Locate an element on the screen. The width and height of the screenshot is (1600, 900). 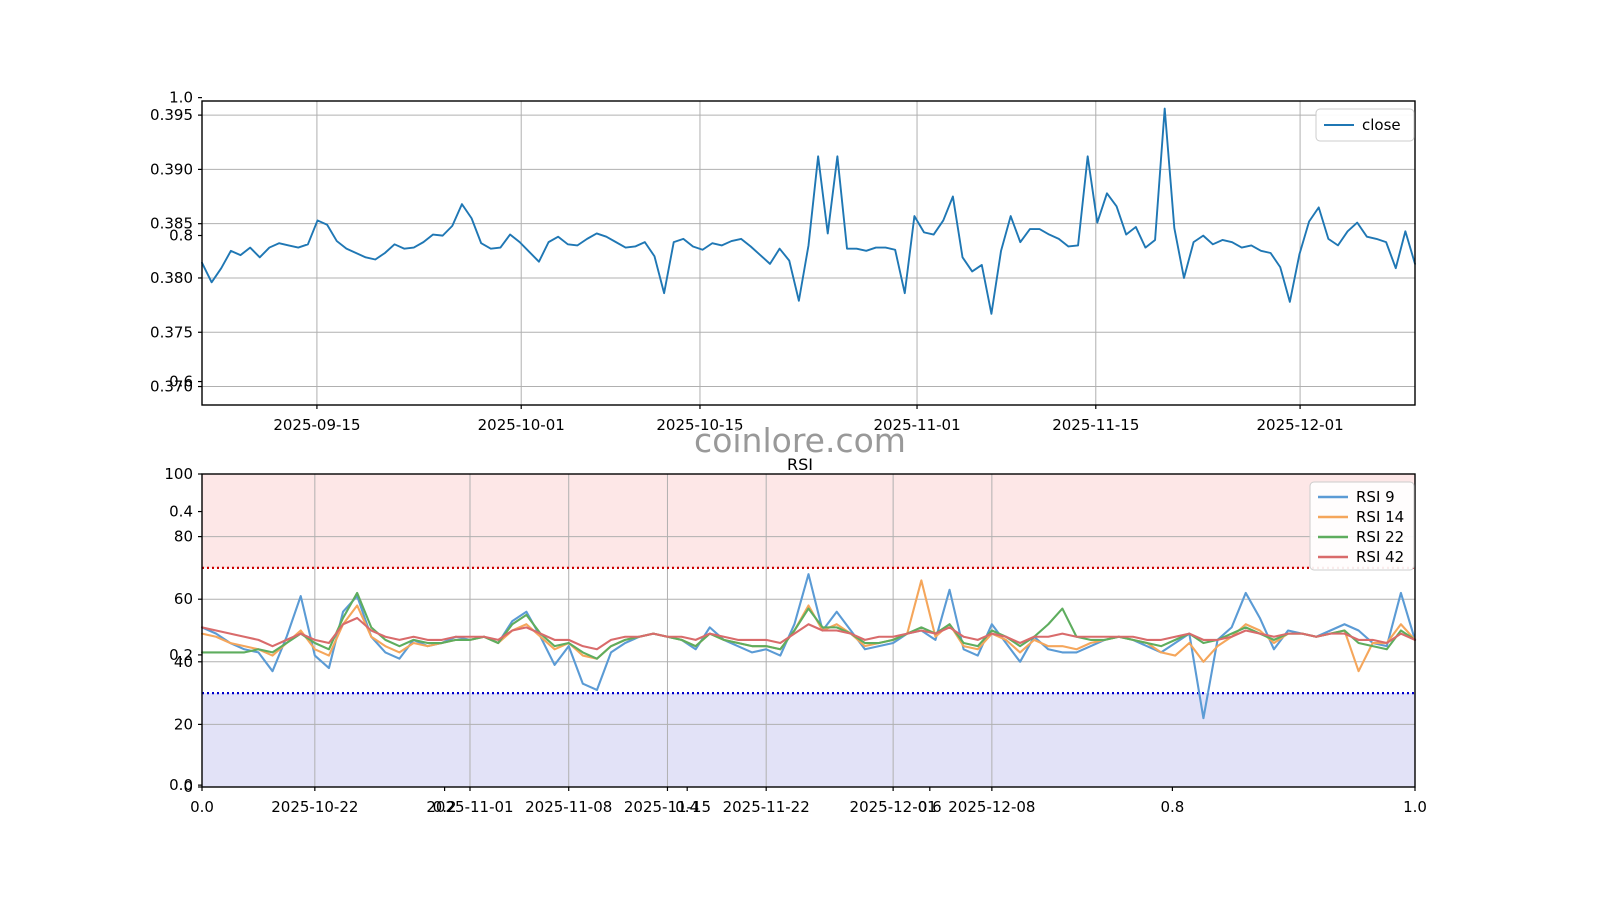
rsi-x-axis-secondary-labels: 0.0 0.2 0.4 0.6 0.8 1.0 is located at coordinates (808, 807).